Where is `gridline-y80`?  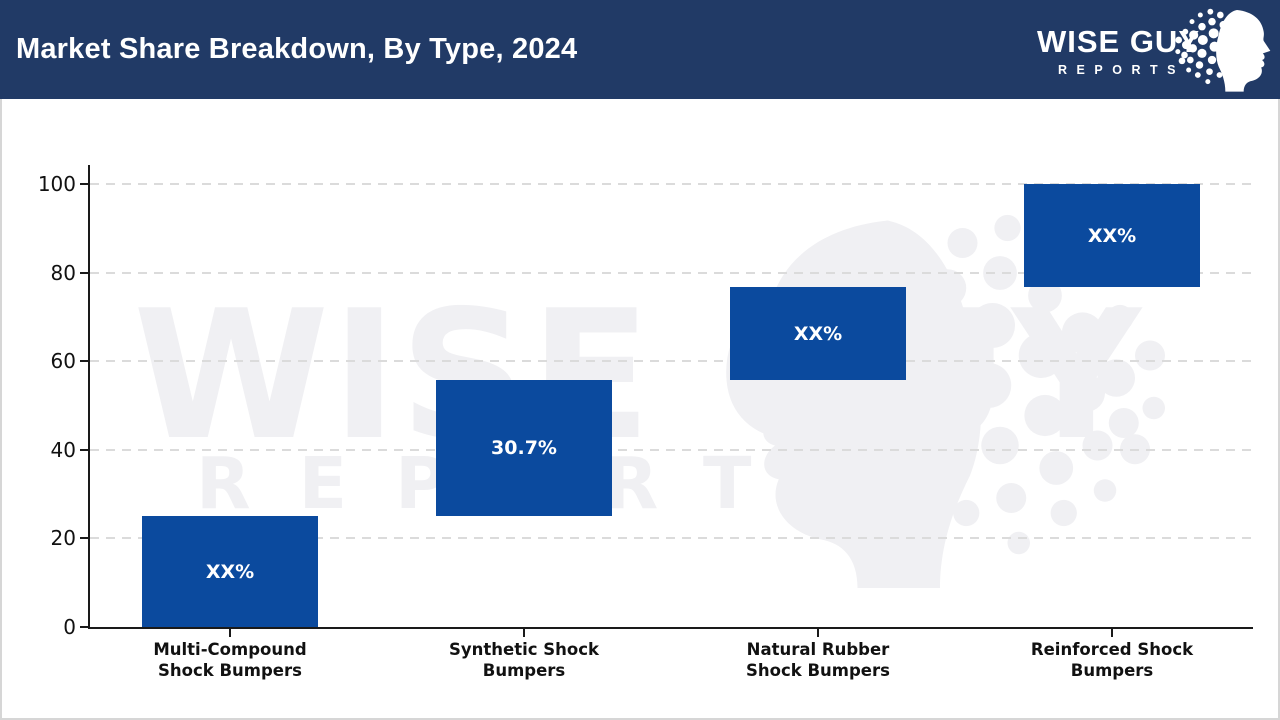
gridline-y80 is located at coordinates (671, 272).